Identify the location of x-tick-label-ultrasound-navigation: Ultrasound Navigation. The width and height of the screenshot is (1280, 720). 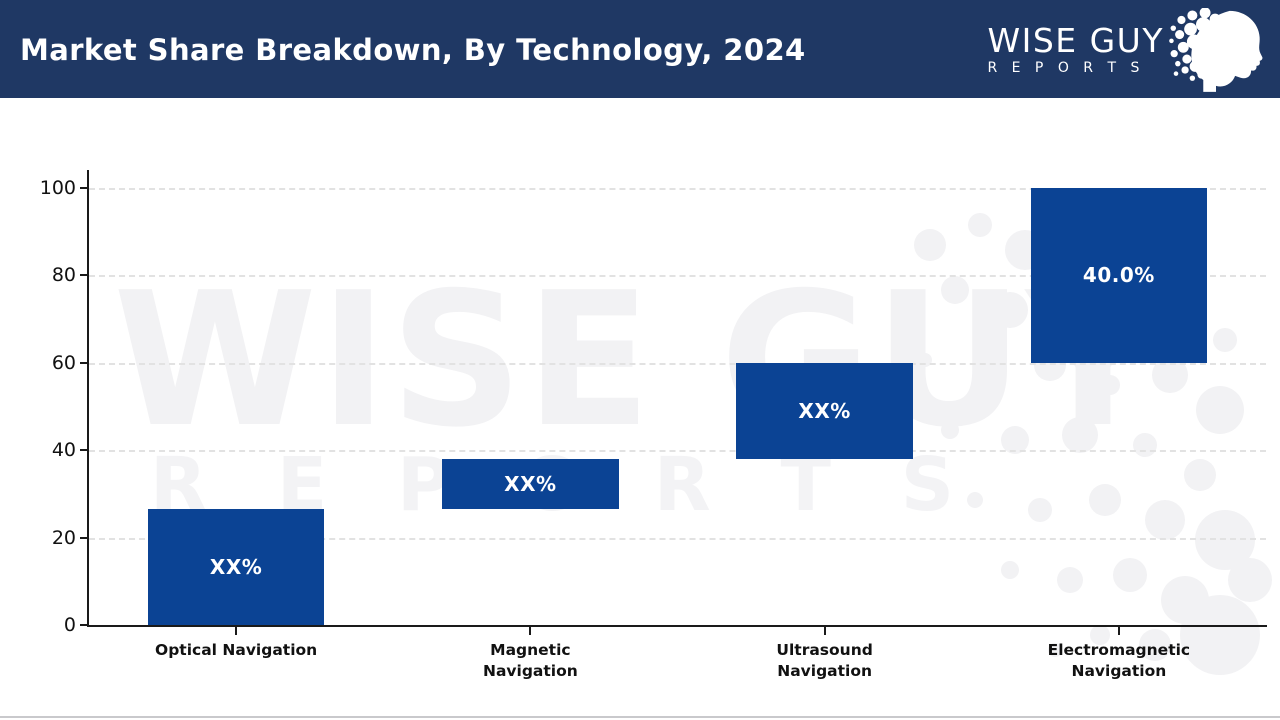
(825, 661).